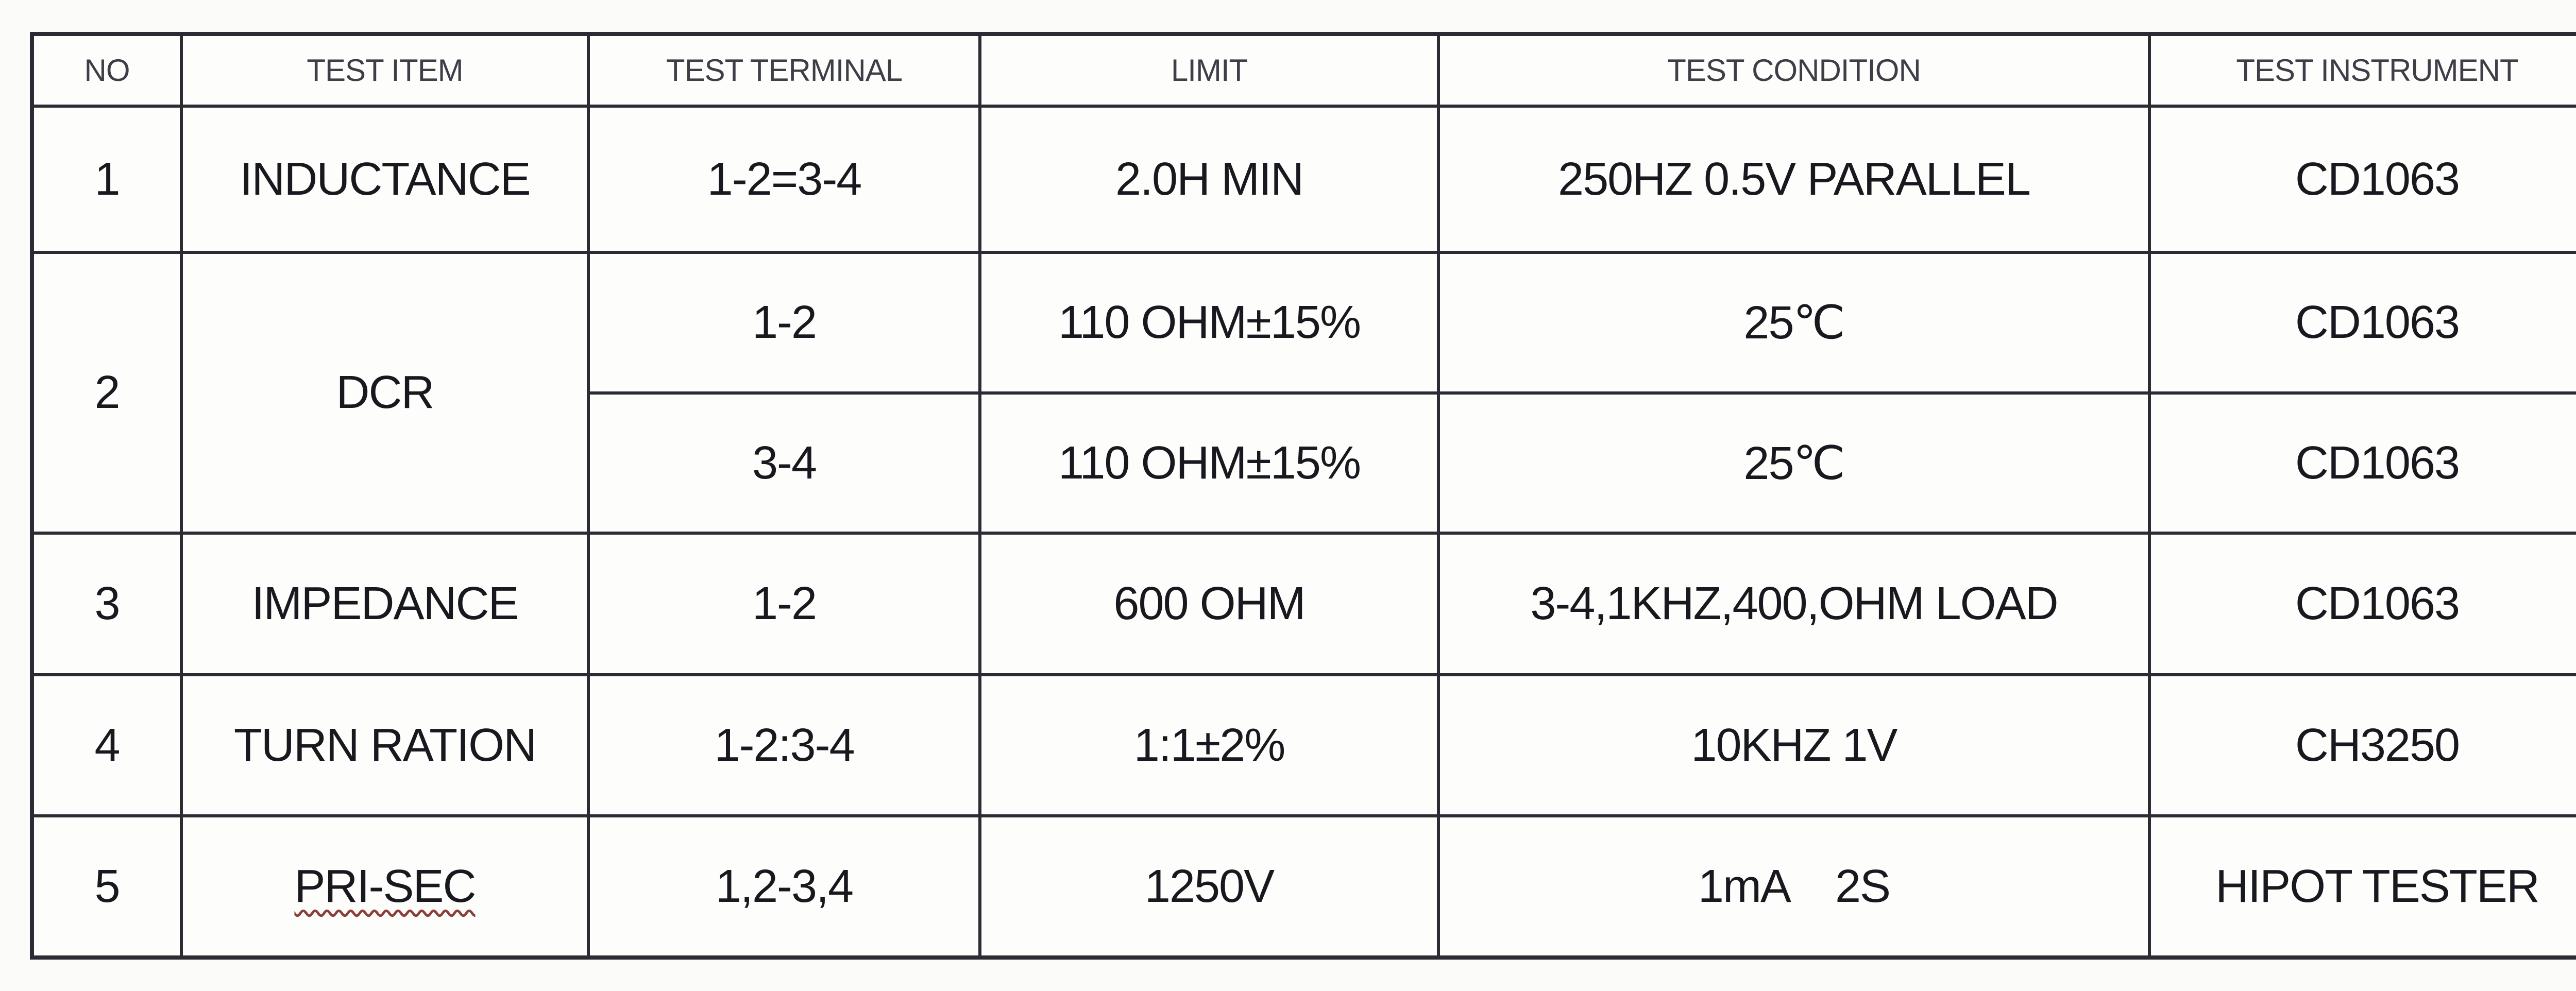 This screenshot has width=2576, height=991. What do you see at coordinates (1794, 179) in the screenshot?
I see `cell-test-condition: 250HZ 0.5V PARALLEL` at bounding box center [1794, 179].